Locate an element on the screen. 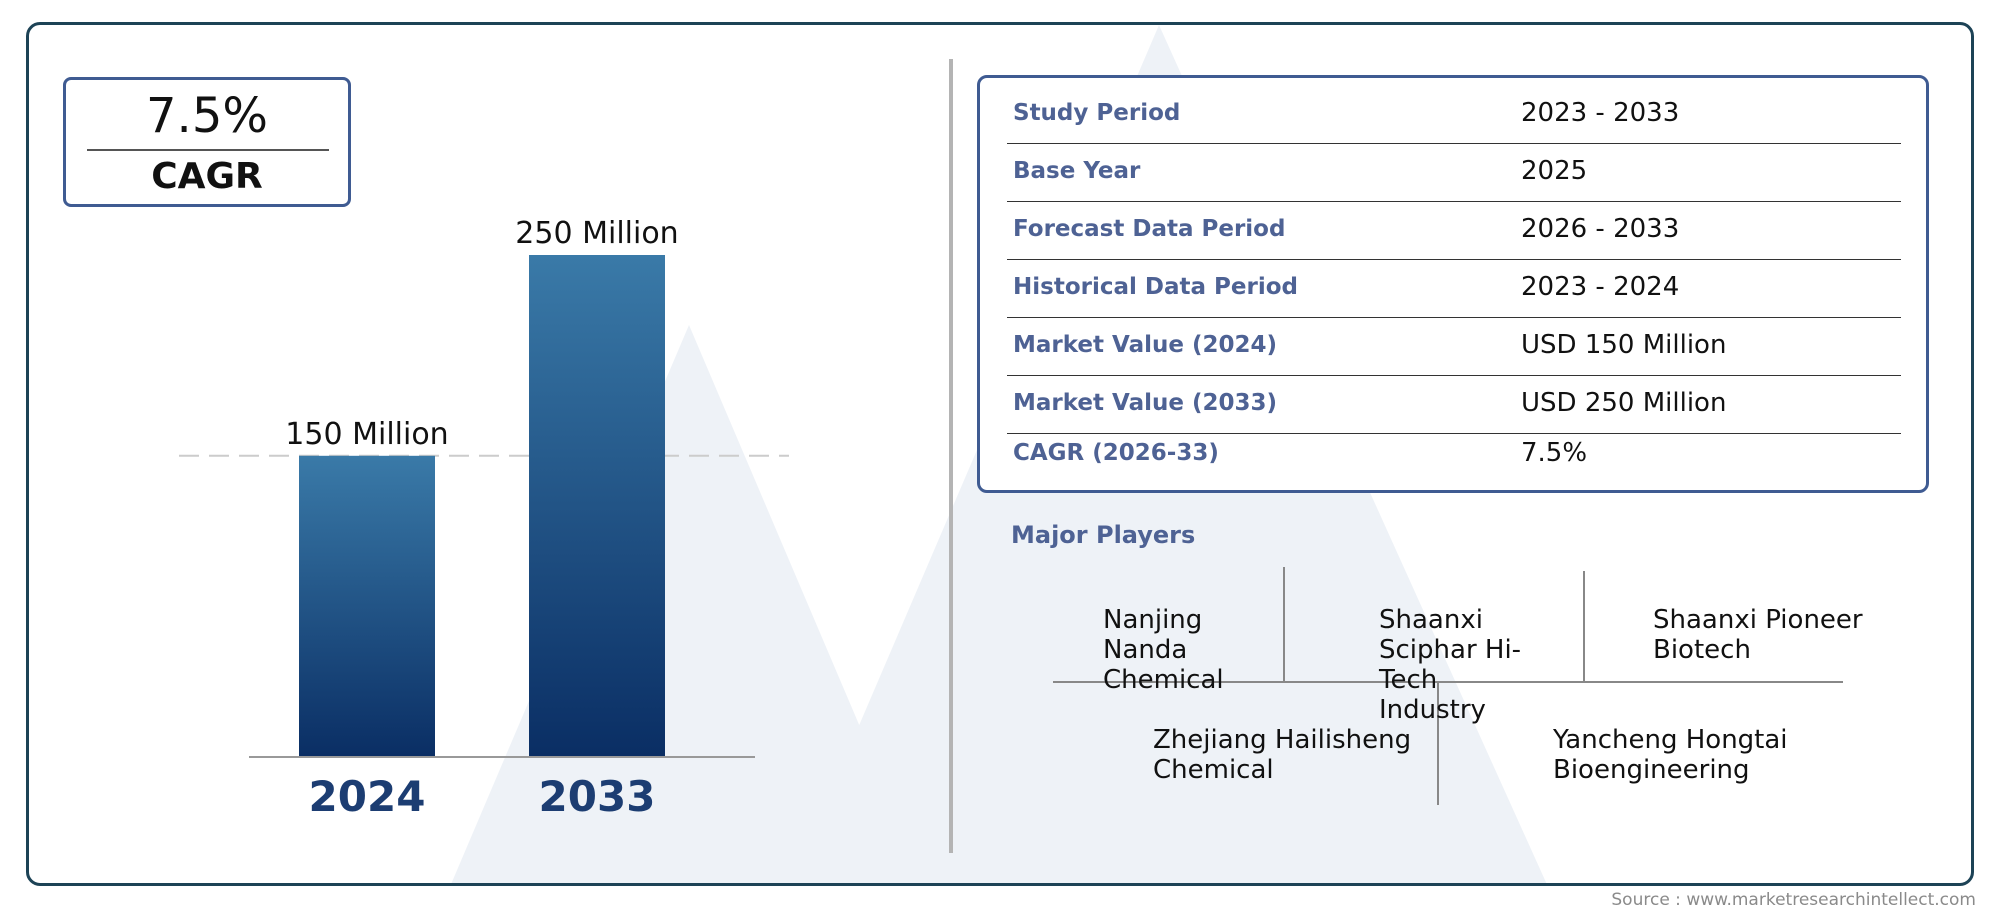 The width and height of the screenshot is (2000, 917). table-value: 2023 - 2033 is located at coordinates (1600, 113).